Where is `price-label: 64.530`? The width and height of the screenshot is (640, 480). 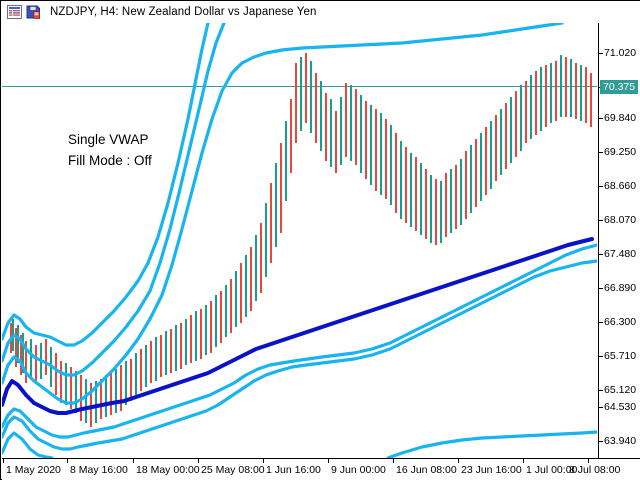 price-label: 64.530 is located at coordinates (620, 407).